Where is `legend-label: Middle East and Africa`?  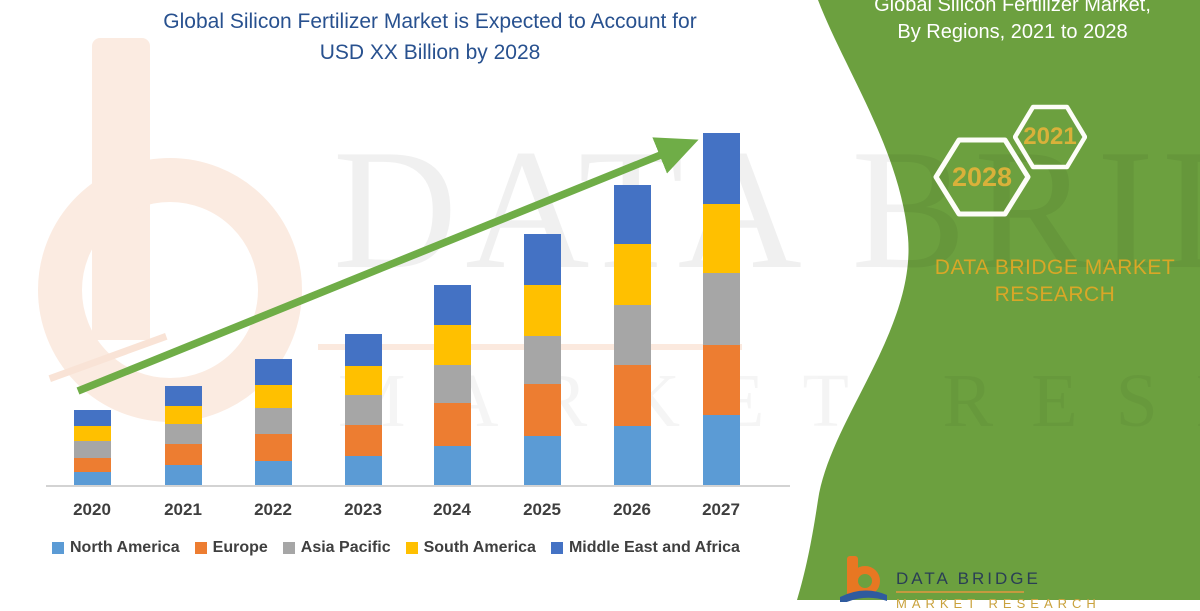
legend-label: Middle East and Africa is located at coordinates (654, 547).